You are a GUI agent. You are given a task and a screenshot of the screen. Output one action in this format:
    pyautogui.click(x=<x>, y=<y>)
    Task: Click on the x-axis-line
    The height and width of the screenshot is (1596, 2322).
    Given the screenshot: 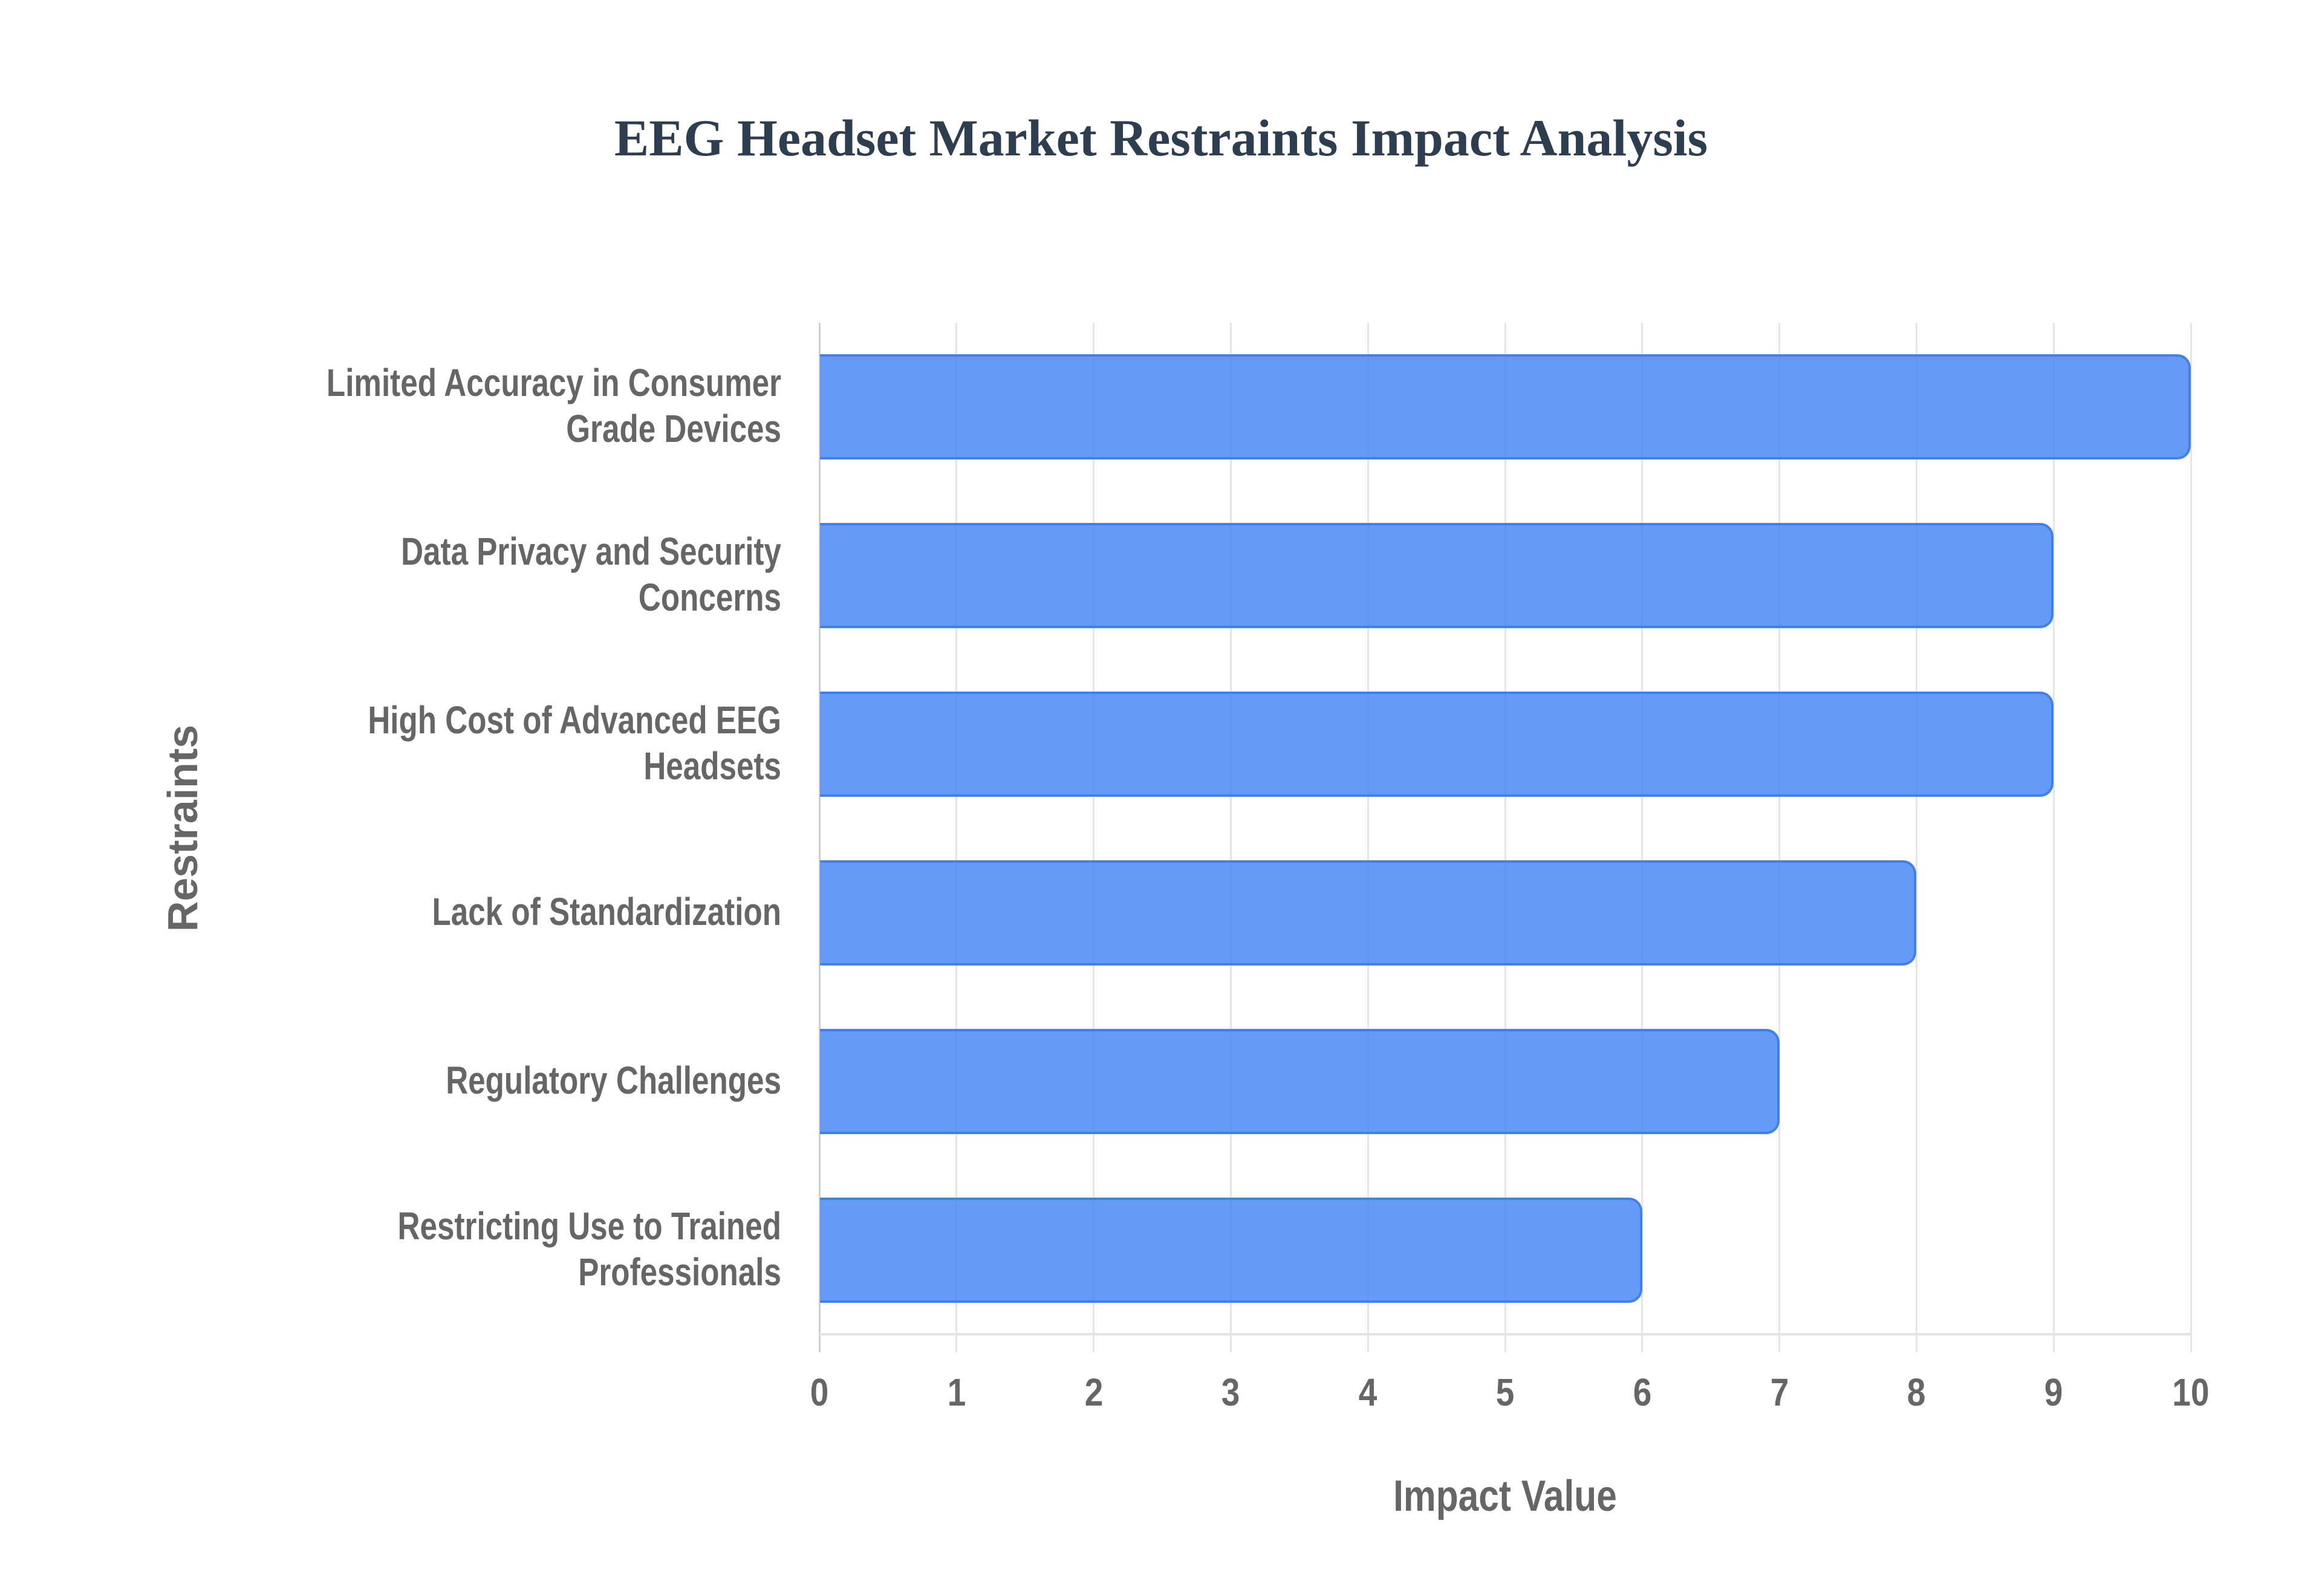 What is the action you would take?
    pyautogui.click(x=1505, y=1334)
    